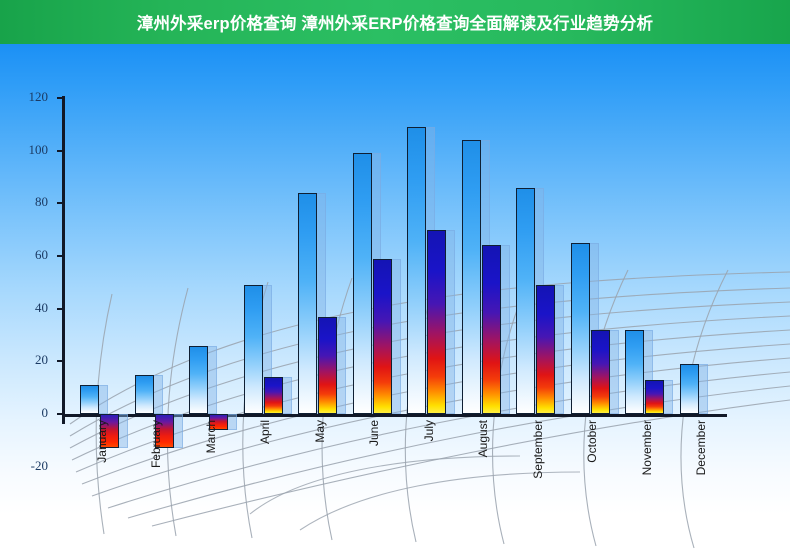 This screenshot has height=555, width=790. I want to click on x-axis-tick-label: July, so click(428, 431).